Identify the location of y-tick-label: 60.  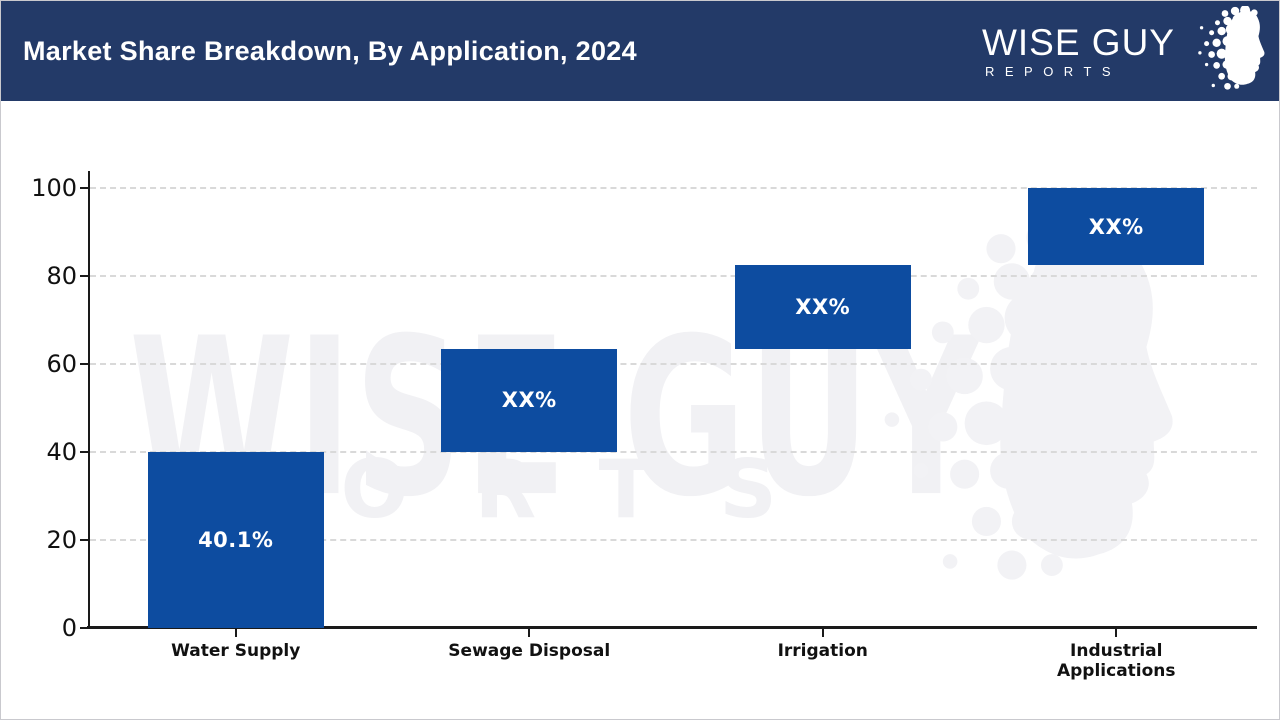
(61, 364).